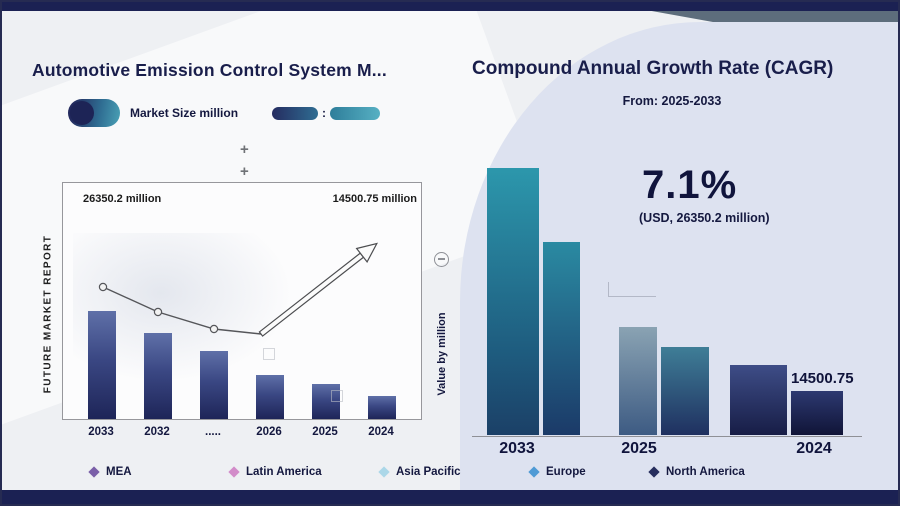 This screenshot has height=506, width=900. I want to click on x-axis-label: 2032, so click(157, 432).